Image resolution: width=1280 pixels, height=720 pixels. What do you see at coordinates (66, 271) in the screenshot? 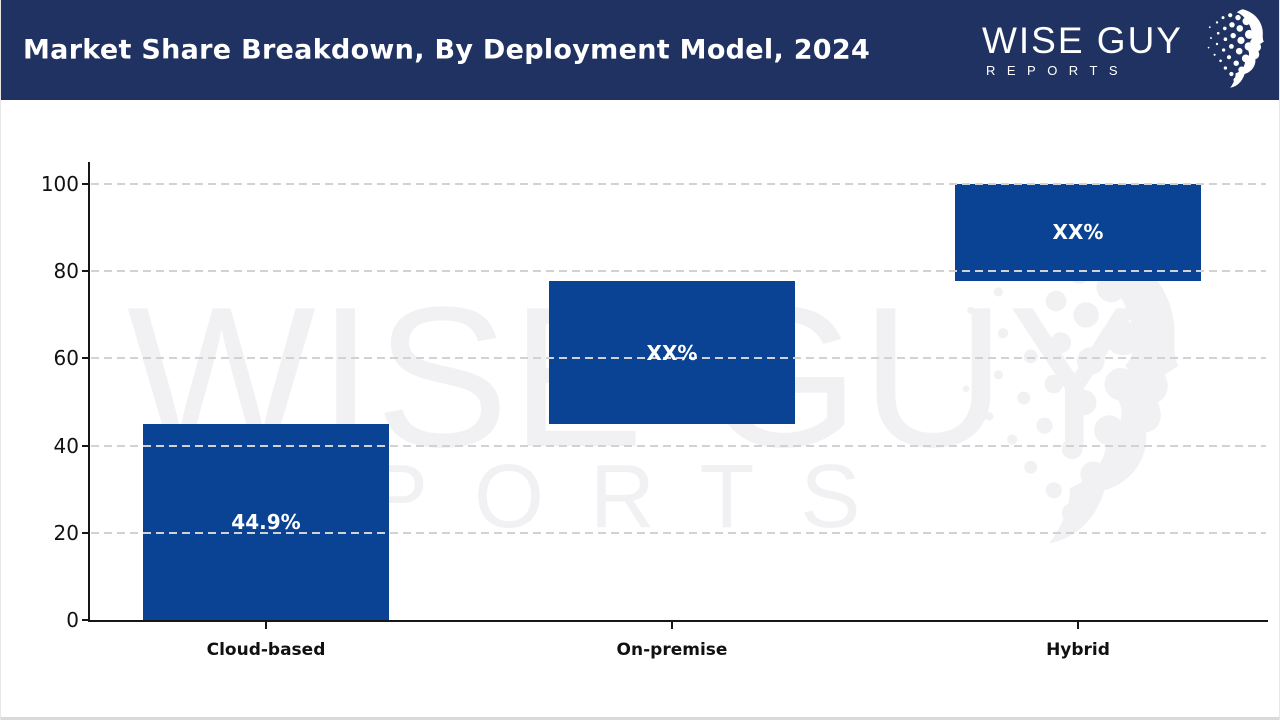
I see `y-tick-label-80: 80` at bounding box center [66, 271].